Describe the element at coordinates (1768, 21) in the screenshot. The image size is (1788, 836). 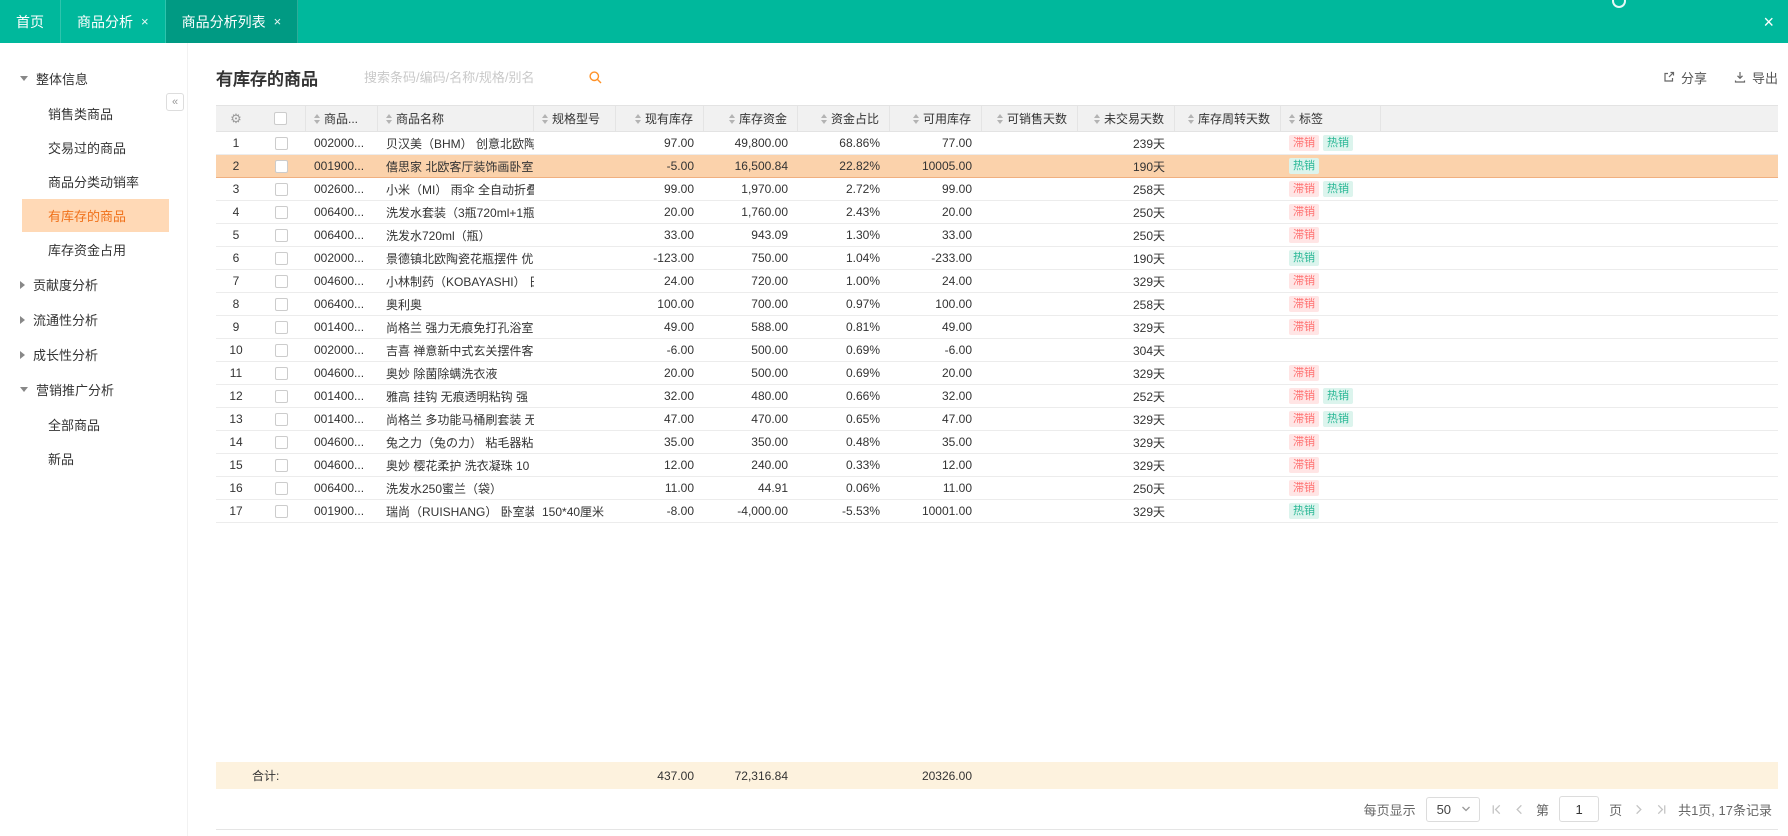
I see `close-window-button: ×` at that location.